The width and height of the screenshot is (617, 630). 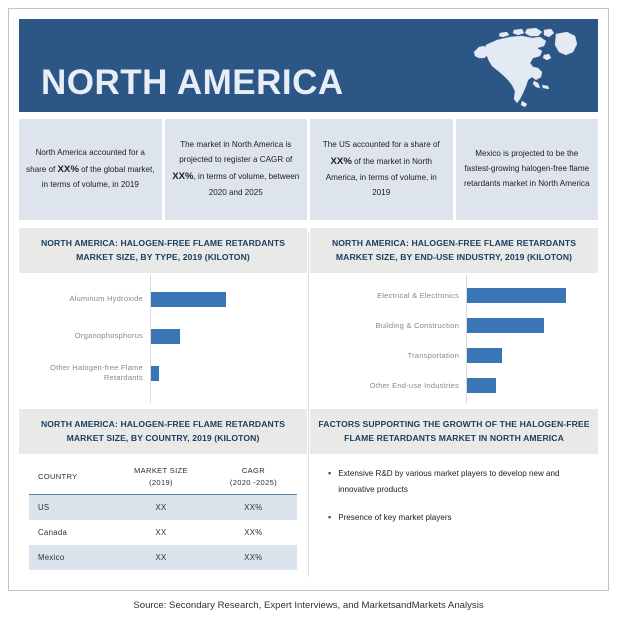 I want to click on north-america-map-icon, so click(x=528, y=67).